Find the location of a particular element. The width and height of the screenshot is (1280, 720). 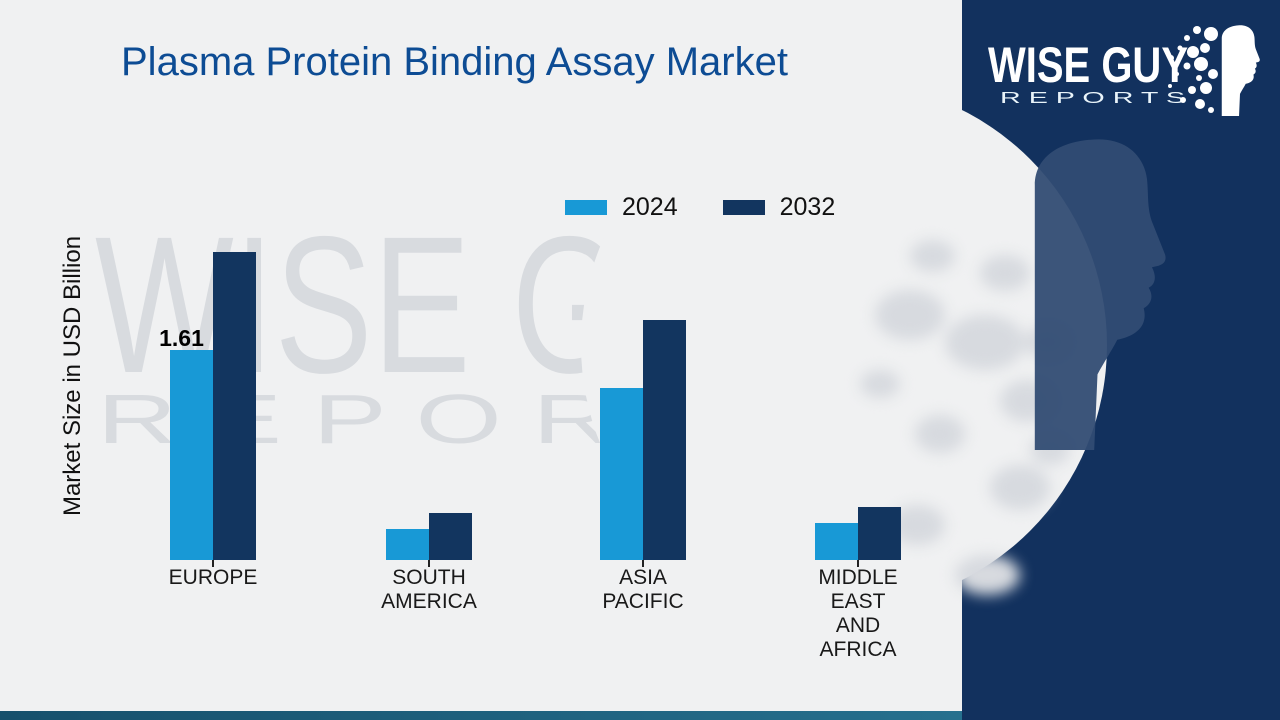

wise-guy-logo: WISE GUY R E P O R T S is located at coordinates (1124, 70).